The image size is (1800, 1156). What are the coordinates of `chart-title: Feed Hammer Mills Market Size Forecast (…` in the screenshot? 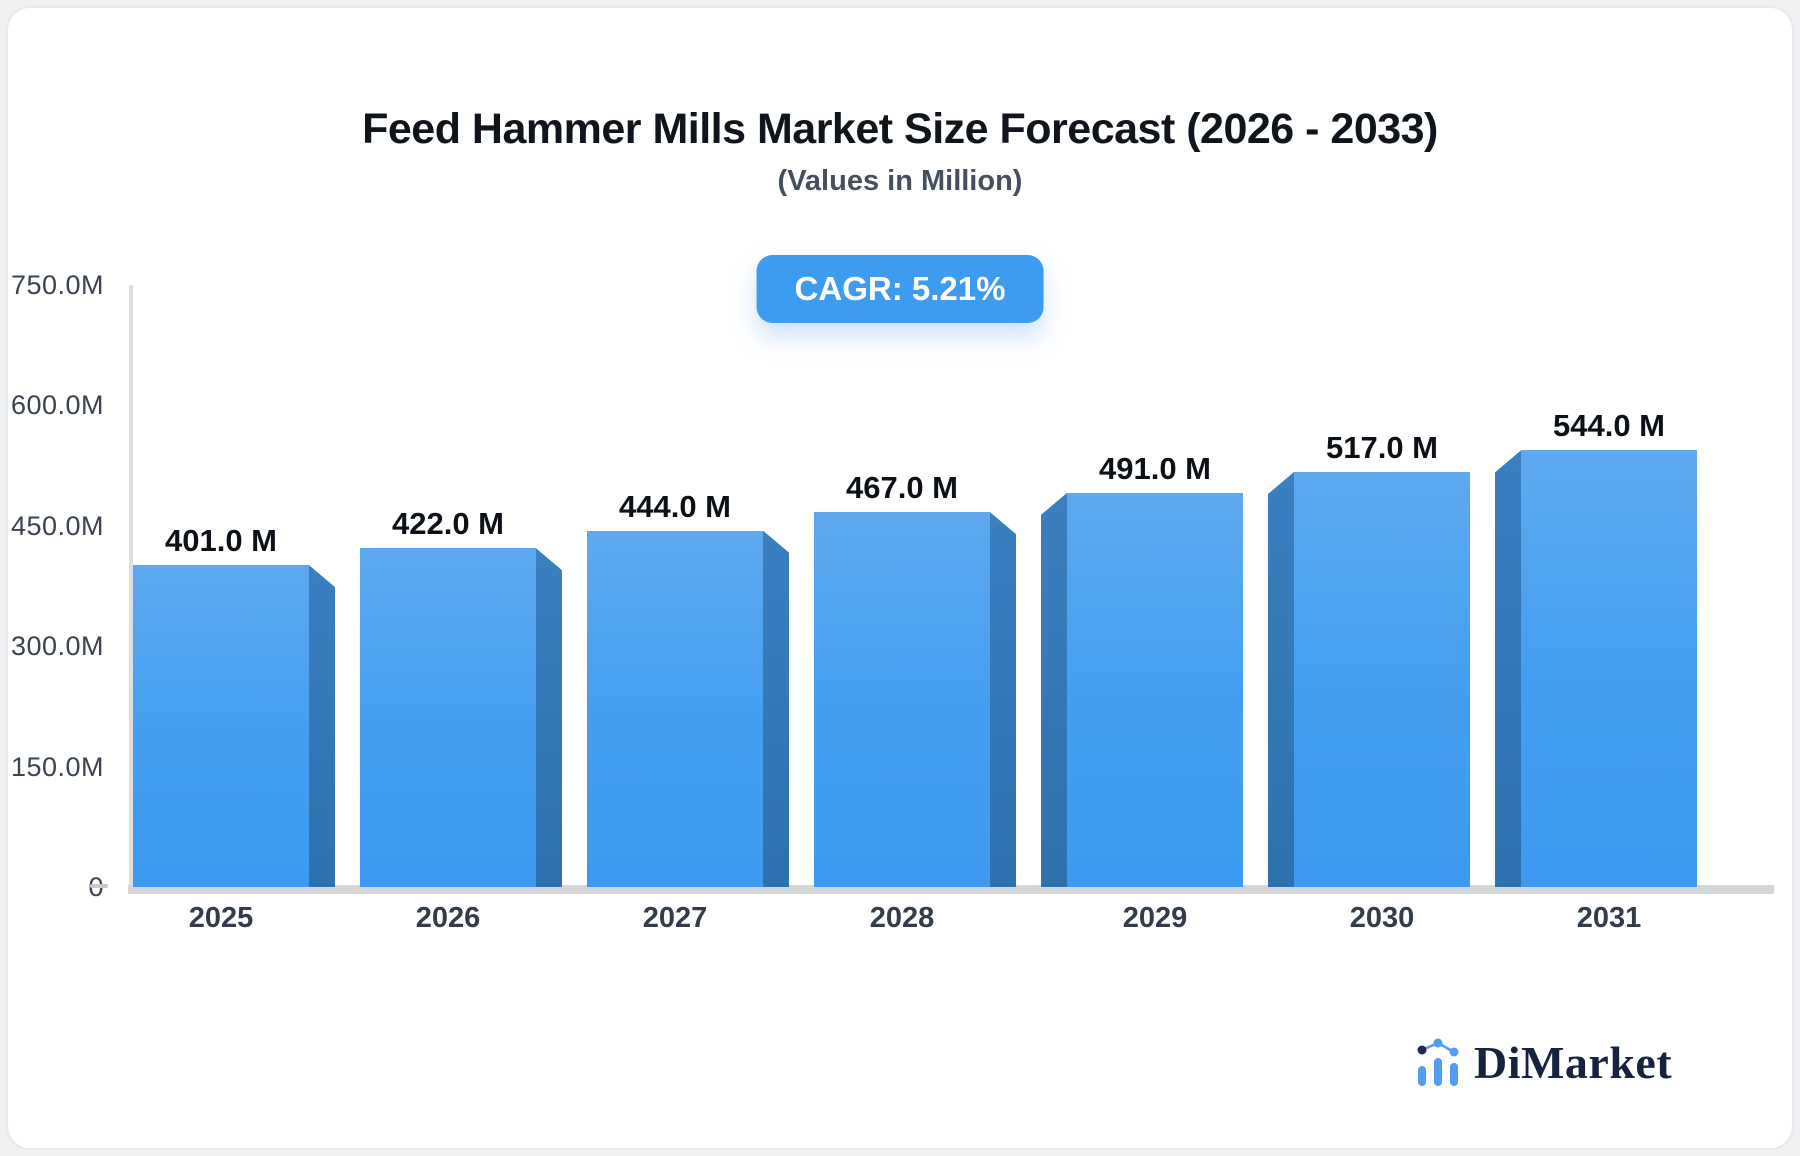 It's located at (900, 129).